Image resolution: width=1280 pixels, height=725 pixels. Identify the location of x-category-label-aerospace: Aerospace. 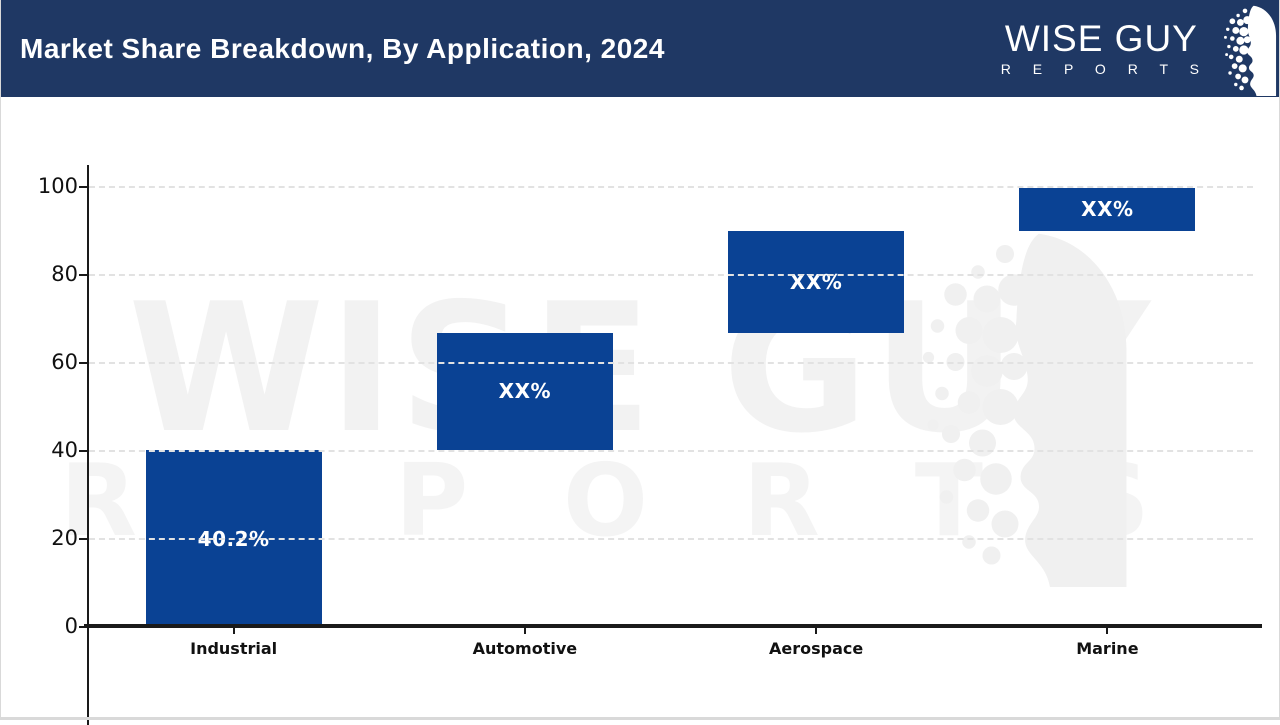
(816, 648).